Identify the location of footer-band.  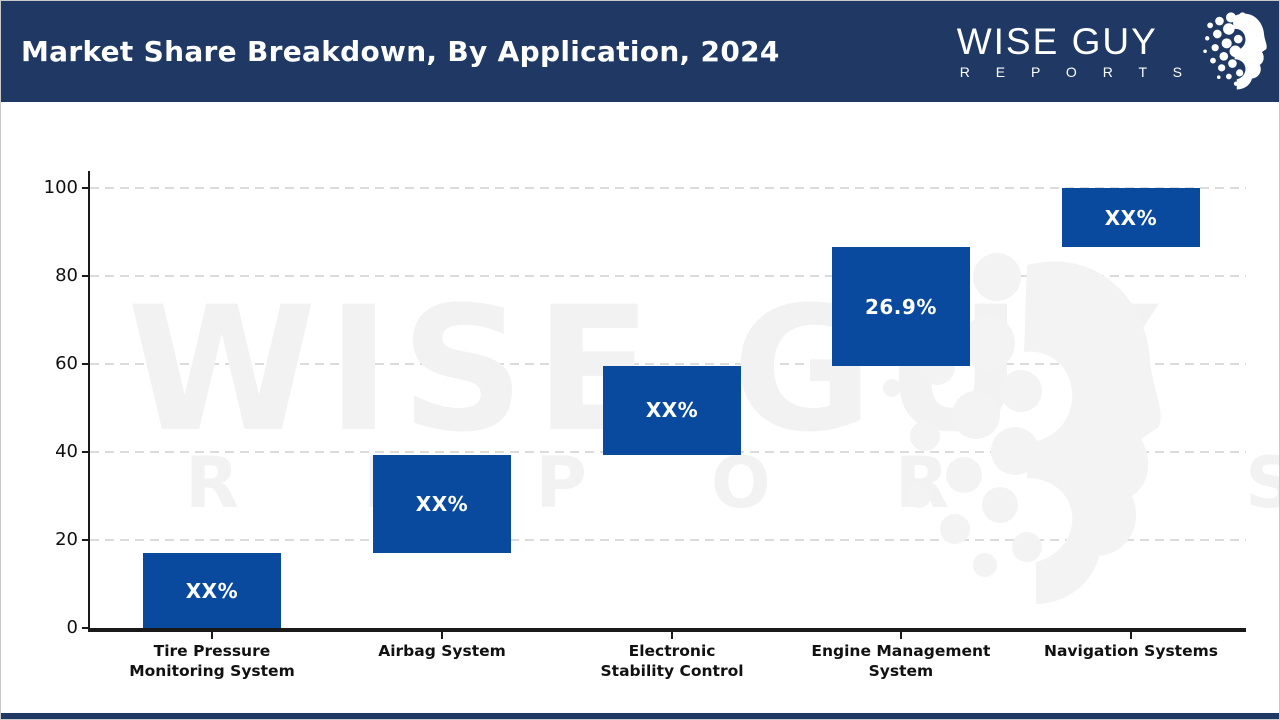
(640, 716).